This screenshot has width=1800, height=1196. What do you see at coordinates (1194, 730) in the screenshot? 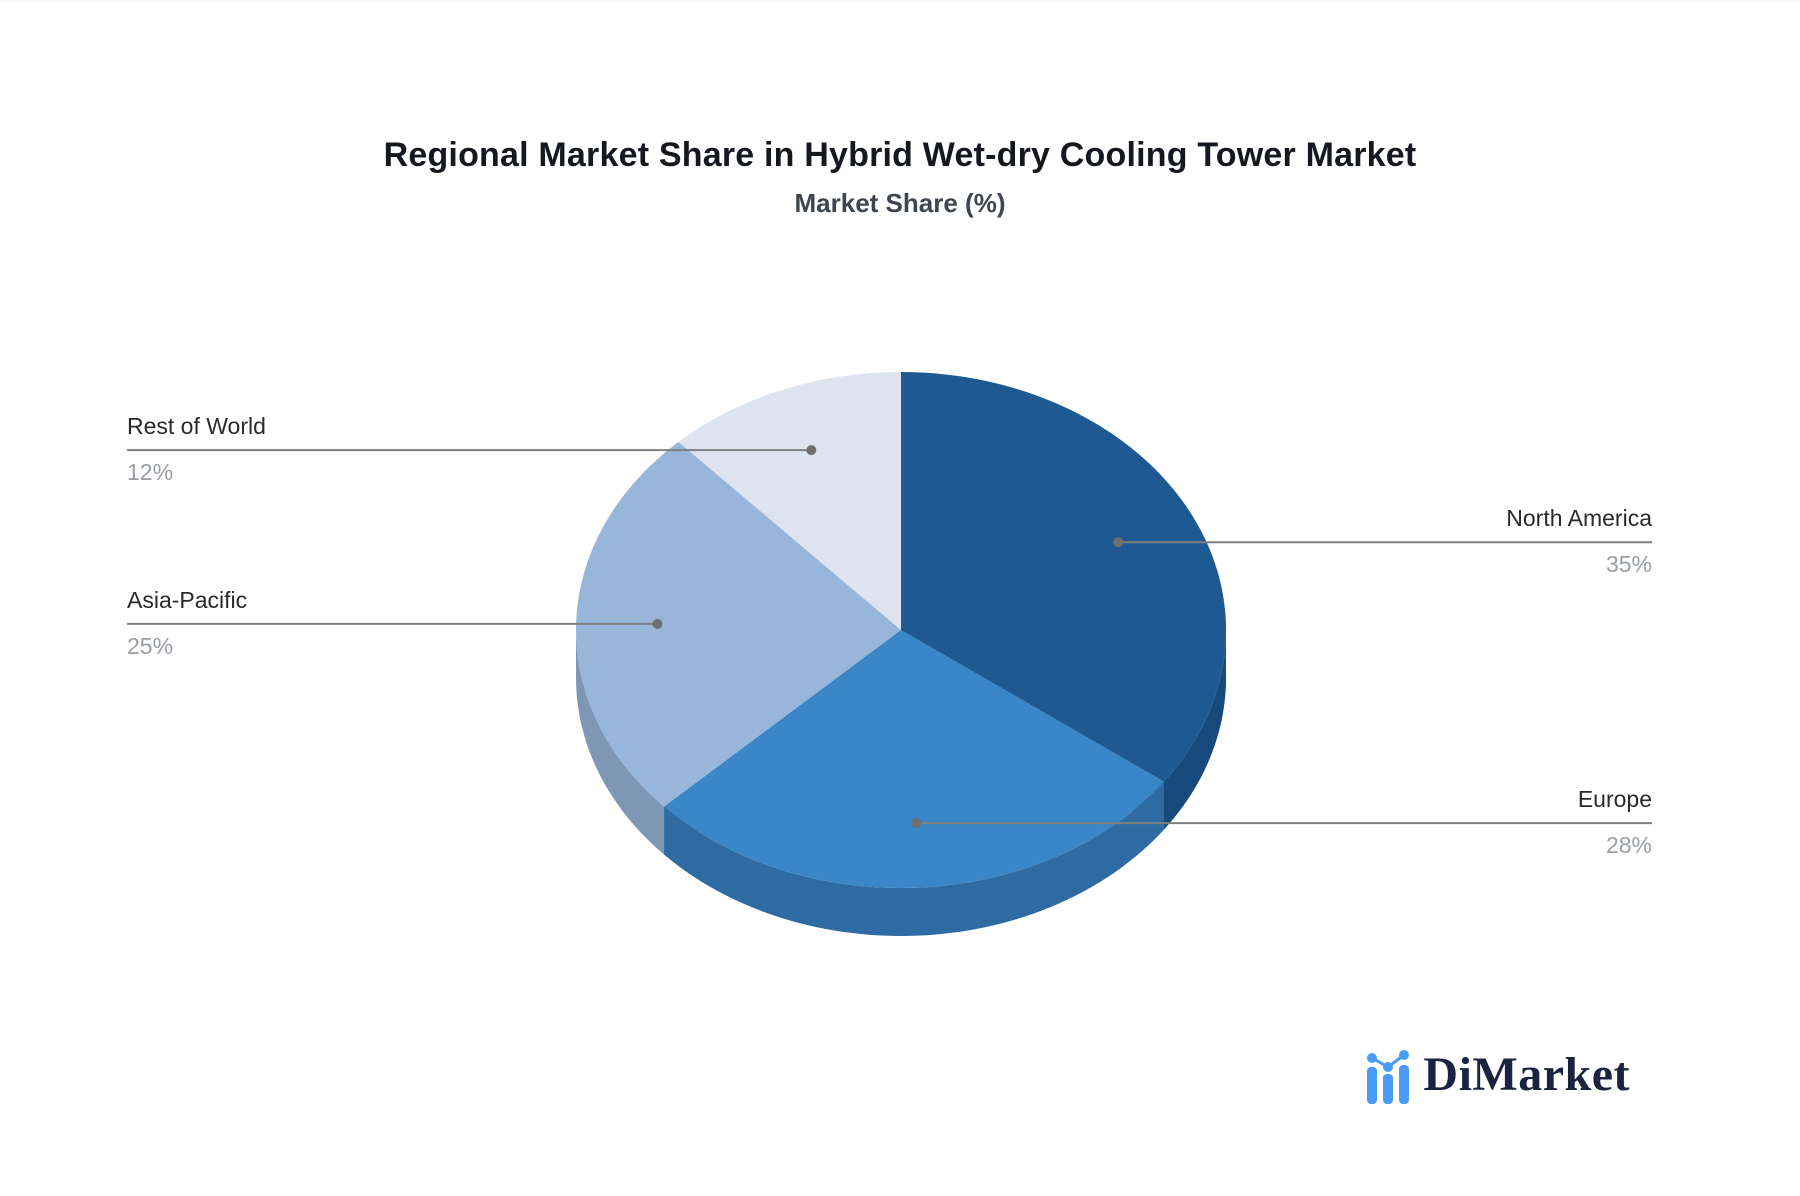
I see `pie-side-wall-north-america` at bounding box center [1194, 730].